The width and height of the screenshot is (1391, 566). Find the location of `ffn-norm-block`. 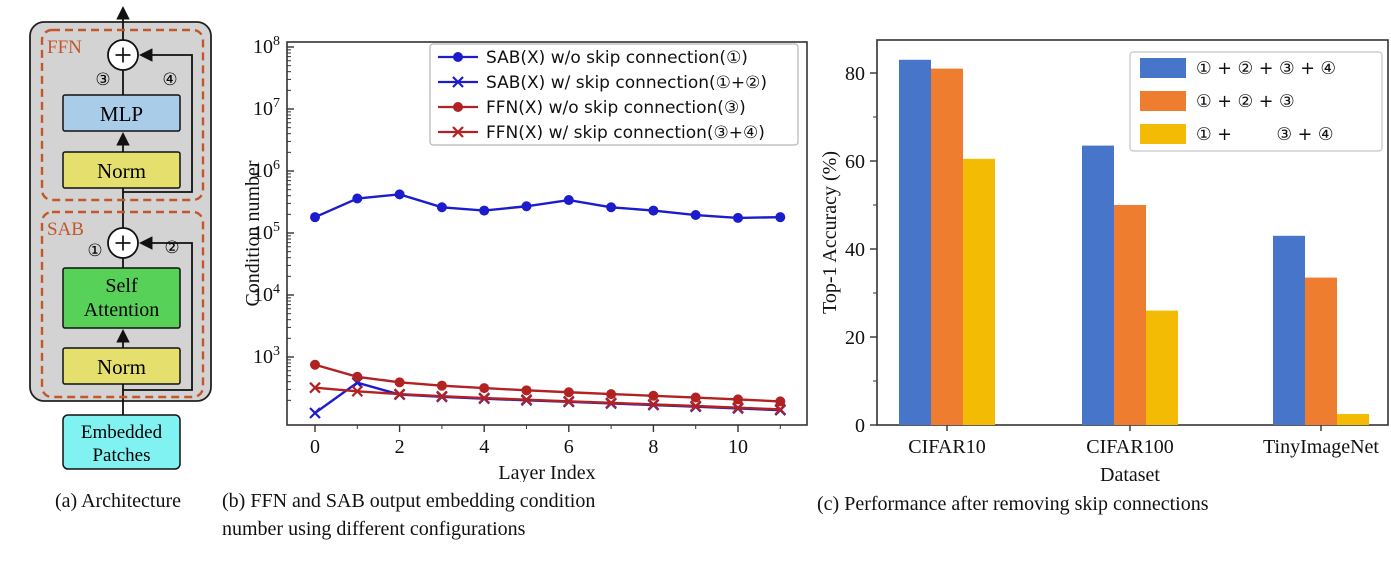

ffn-norm-block is located at coordinates (121, 170).